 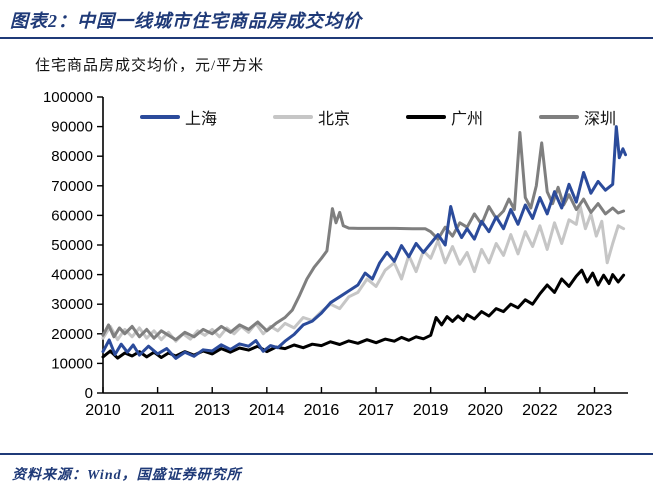 What do you see at coordinates (127, 475) in the screenshot?
I see `source-note: 资料来源：Wind，国盛证券研究所` at bounding box center [127, 475].